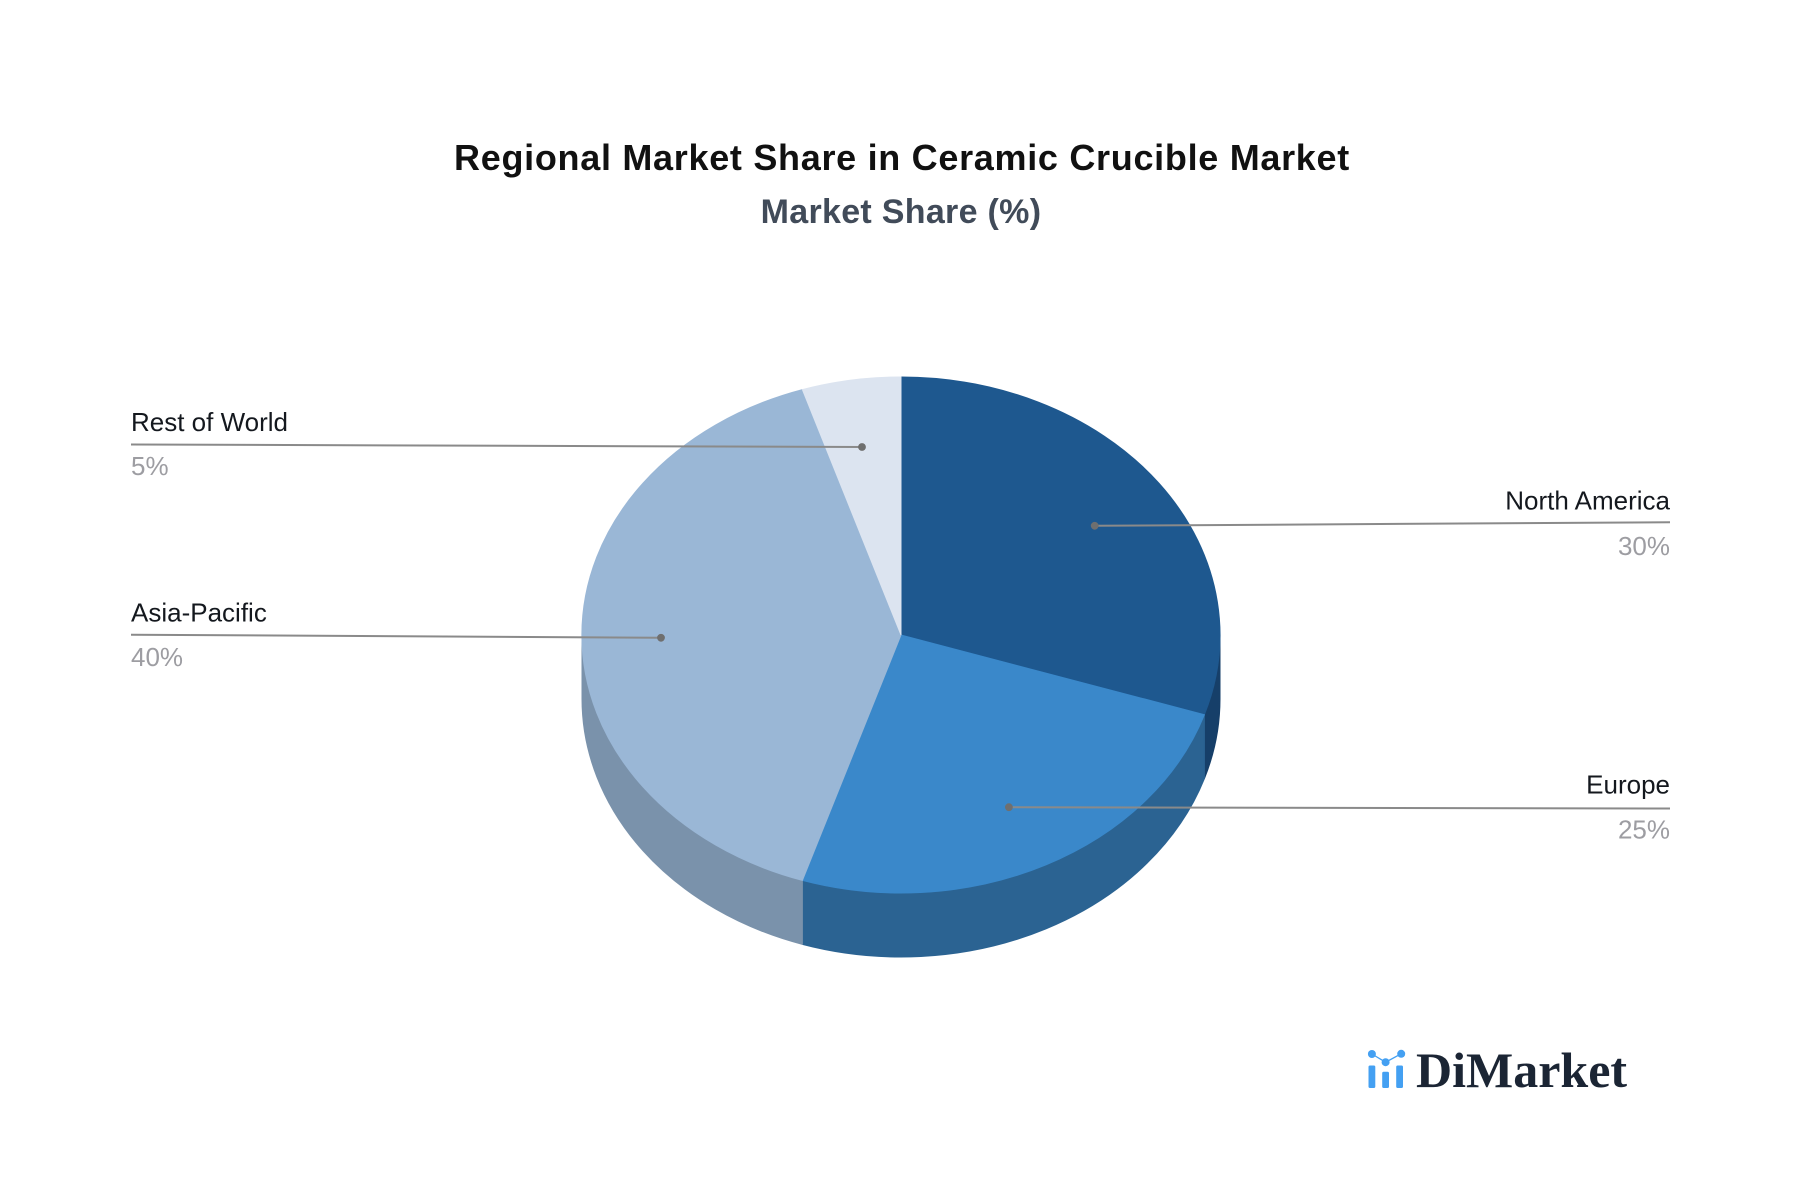 Image resolution: width=1800 pixels, height=1196 pixels. I want to click on svg-text: DiMarket, so click(1521, 1070).